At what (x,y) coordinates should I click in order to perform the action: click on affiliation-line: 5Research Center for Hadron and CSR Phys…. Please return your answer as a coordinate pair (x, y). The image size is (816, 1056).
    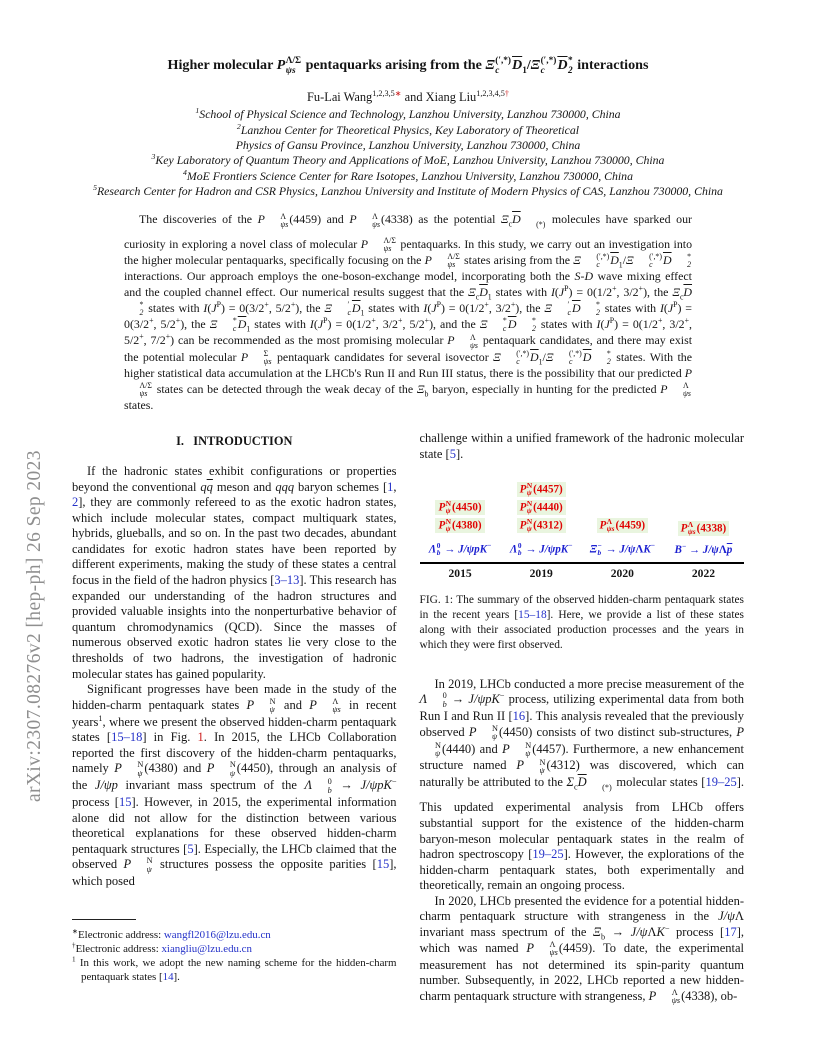
    Looking at the image, I should click on (408, 191).